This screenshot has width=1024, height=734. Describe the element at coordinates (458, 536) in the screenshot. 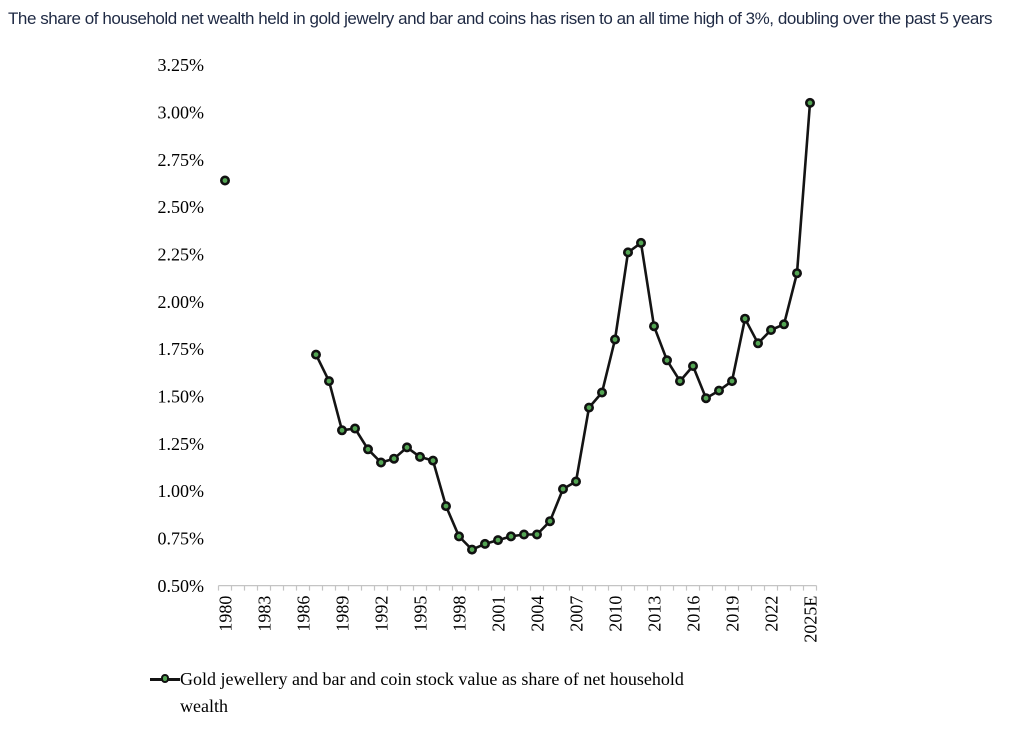

I see `point-1998` at that location.